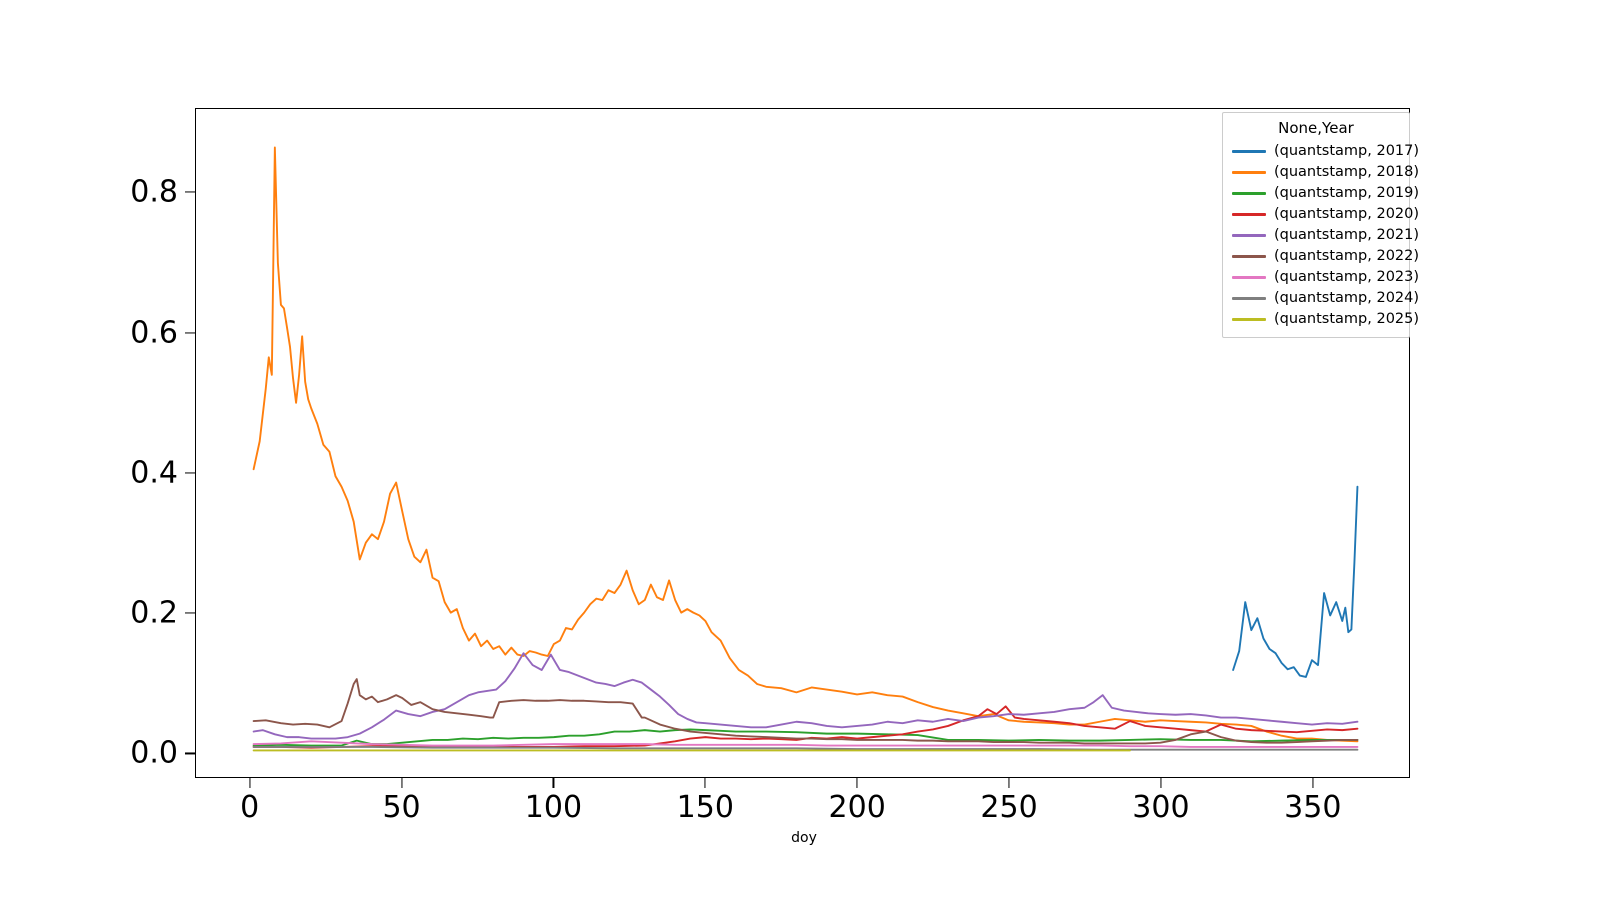 This screenshot has width=1600, height=900. I want to click on x-axis-tick-label: 100, so click(553, 807).